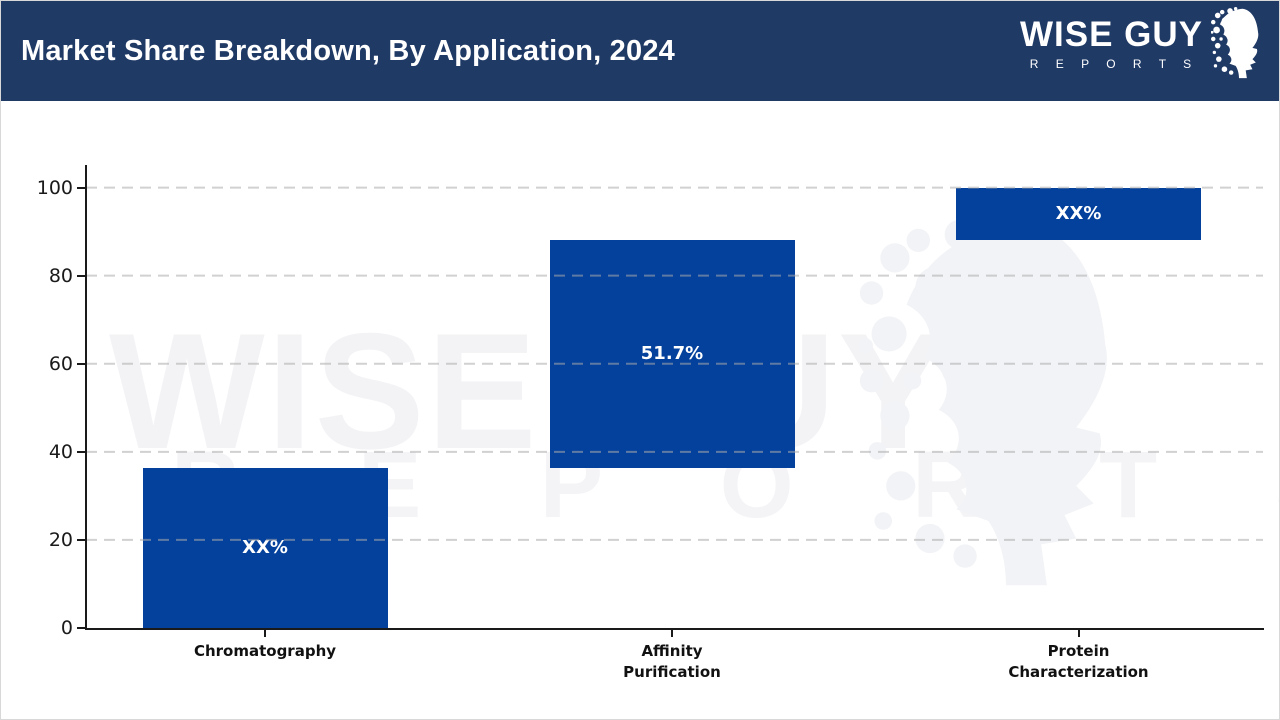  I want to click on bar-affinity-purification: 51.7%, so click(672, 354).